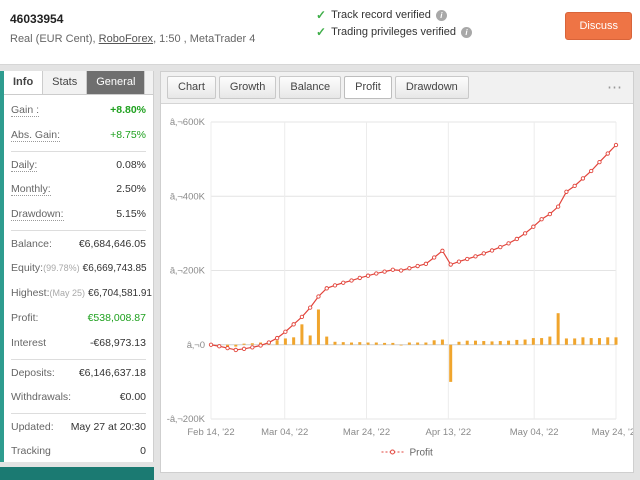 The width and height of the screenshot is (640, 480). I want to click on discuss-button: Discuss, so click(598, 26).